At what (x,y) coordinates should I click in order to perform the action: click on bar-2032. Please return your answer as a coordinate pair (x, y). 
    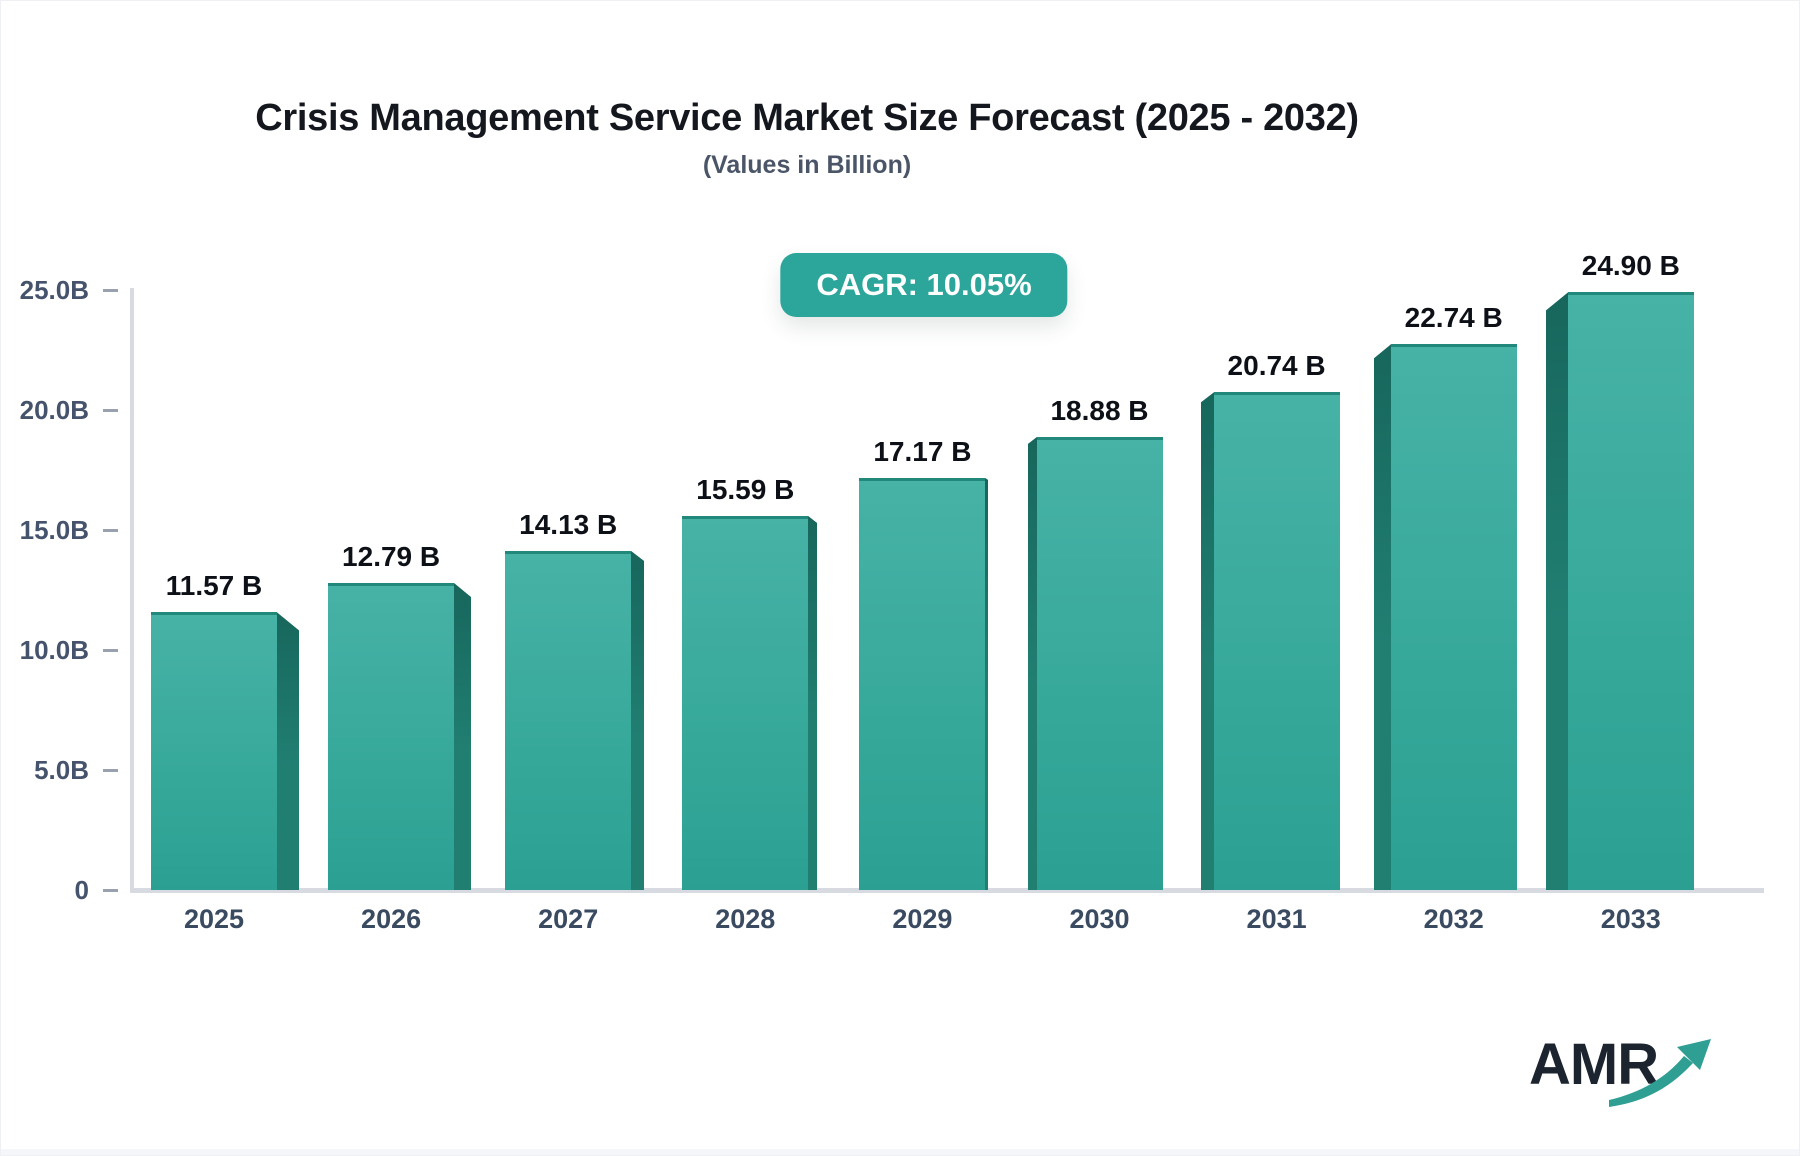
    Looking at the image, I should click on (1454, 617).